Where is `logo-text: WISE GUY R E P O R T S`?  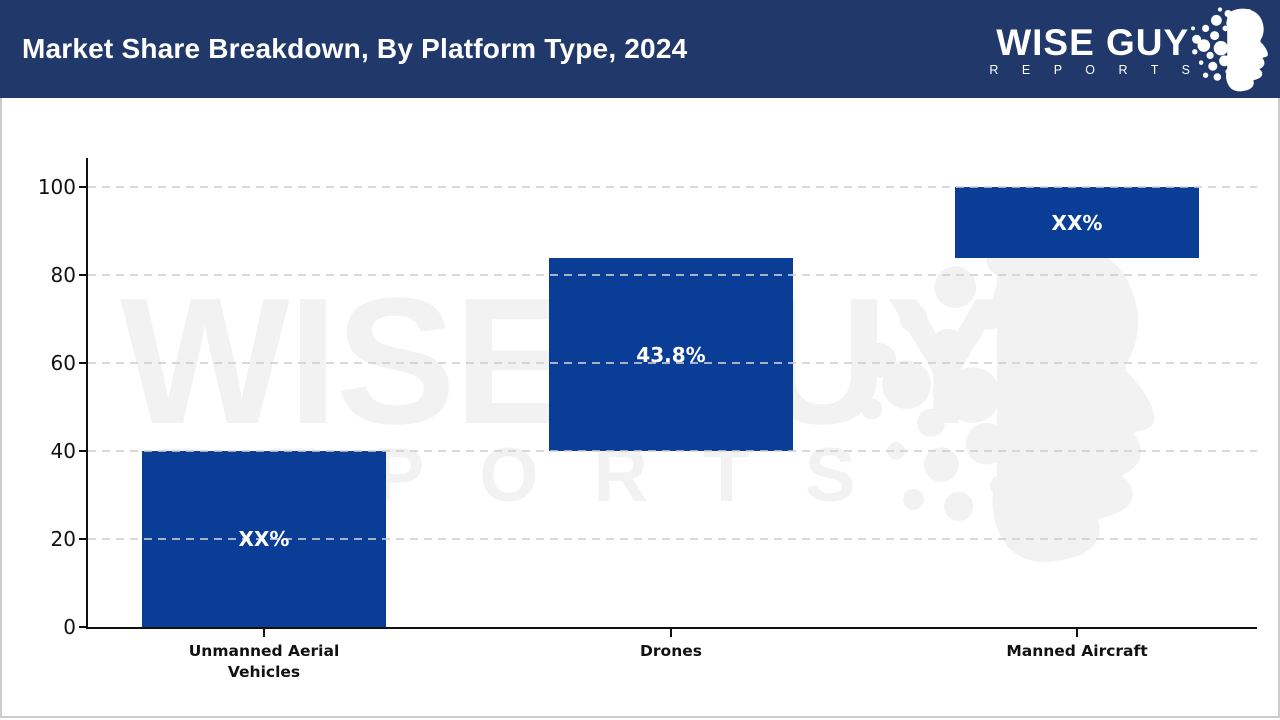
logo-text: WISE GUY R E P O R T S is located at coordinates (1092, 50).